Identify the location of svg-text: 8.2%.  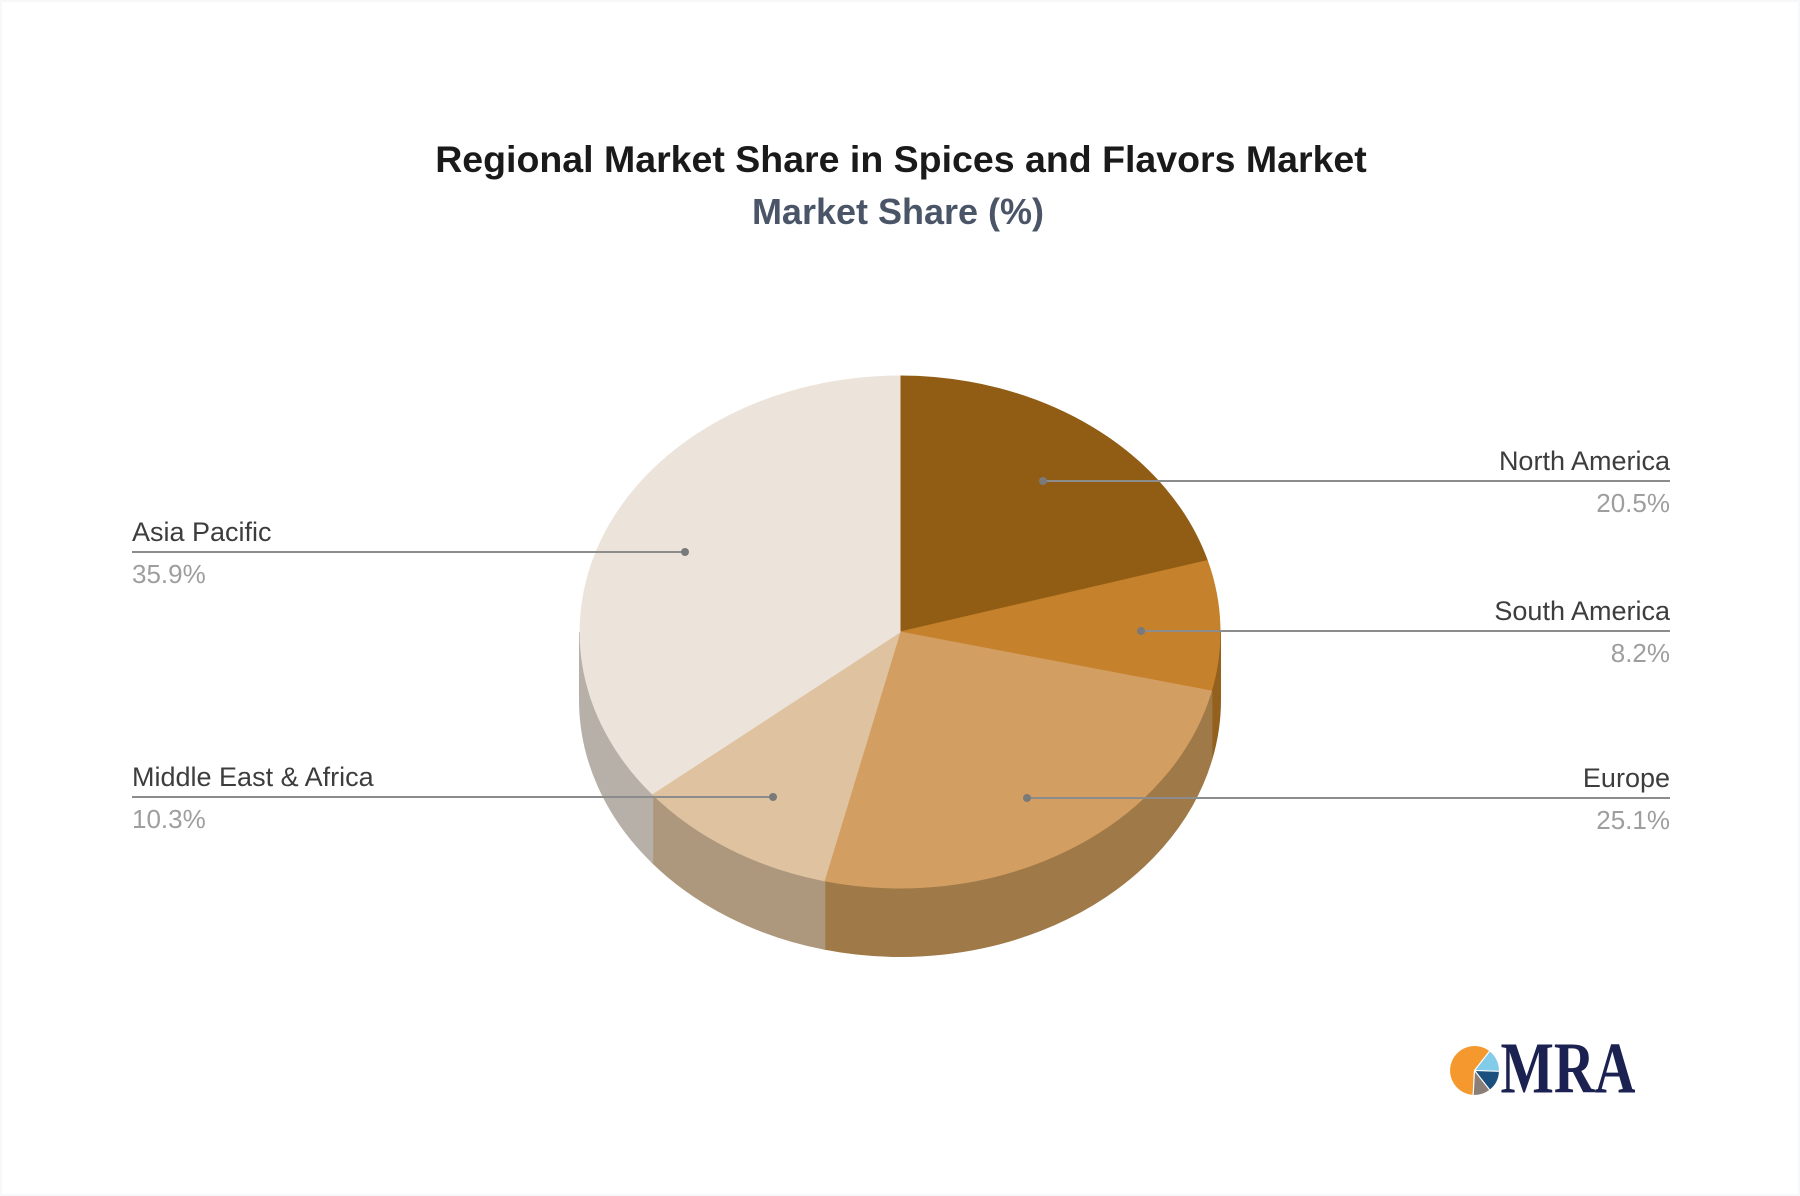
(1640, 653).